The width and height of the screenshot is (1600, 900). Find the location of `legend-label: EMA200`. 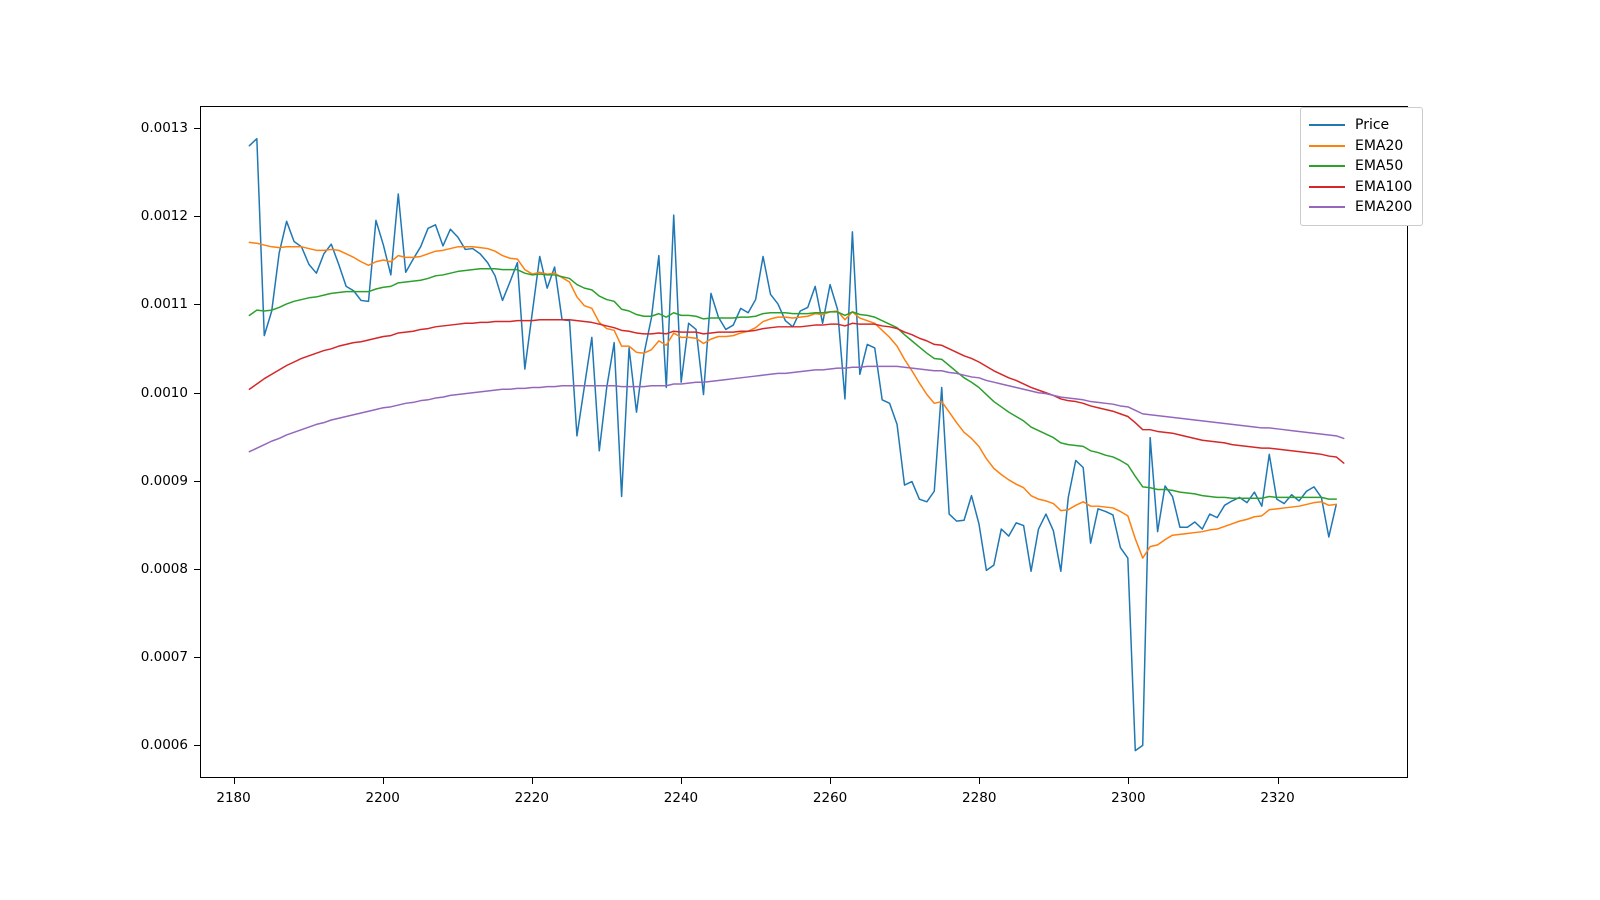

legend-label: EMA200 is located at coordinates (1384, 207).